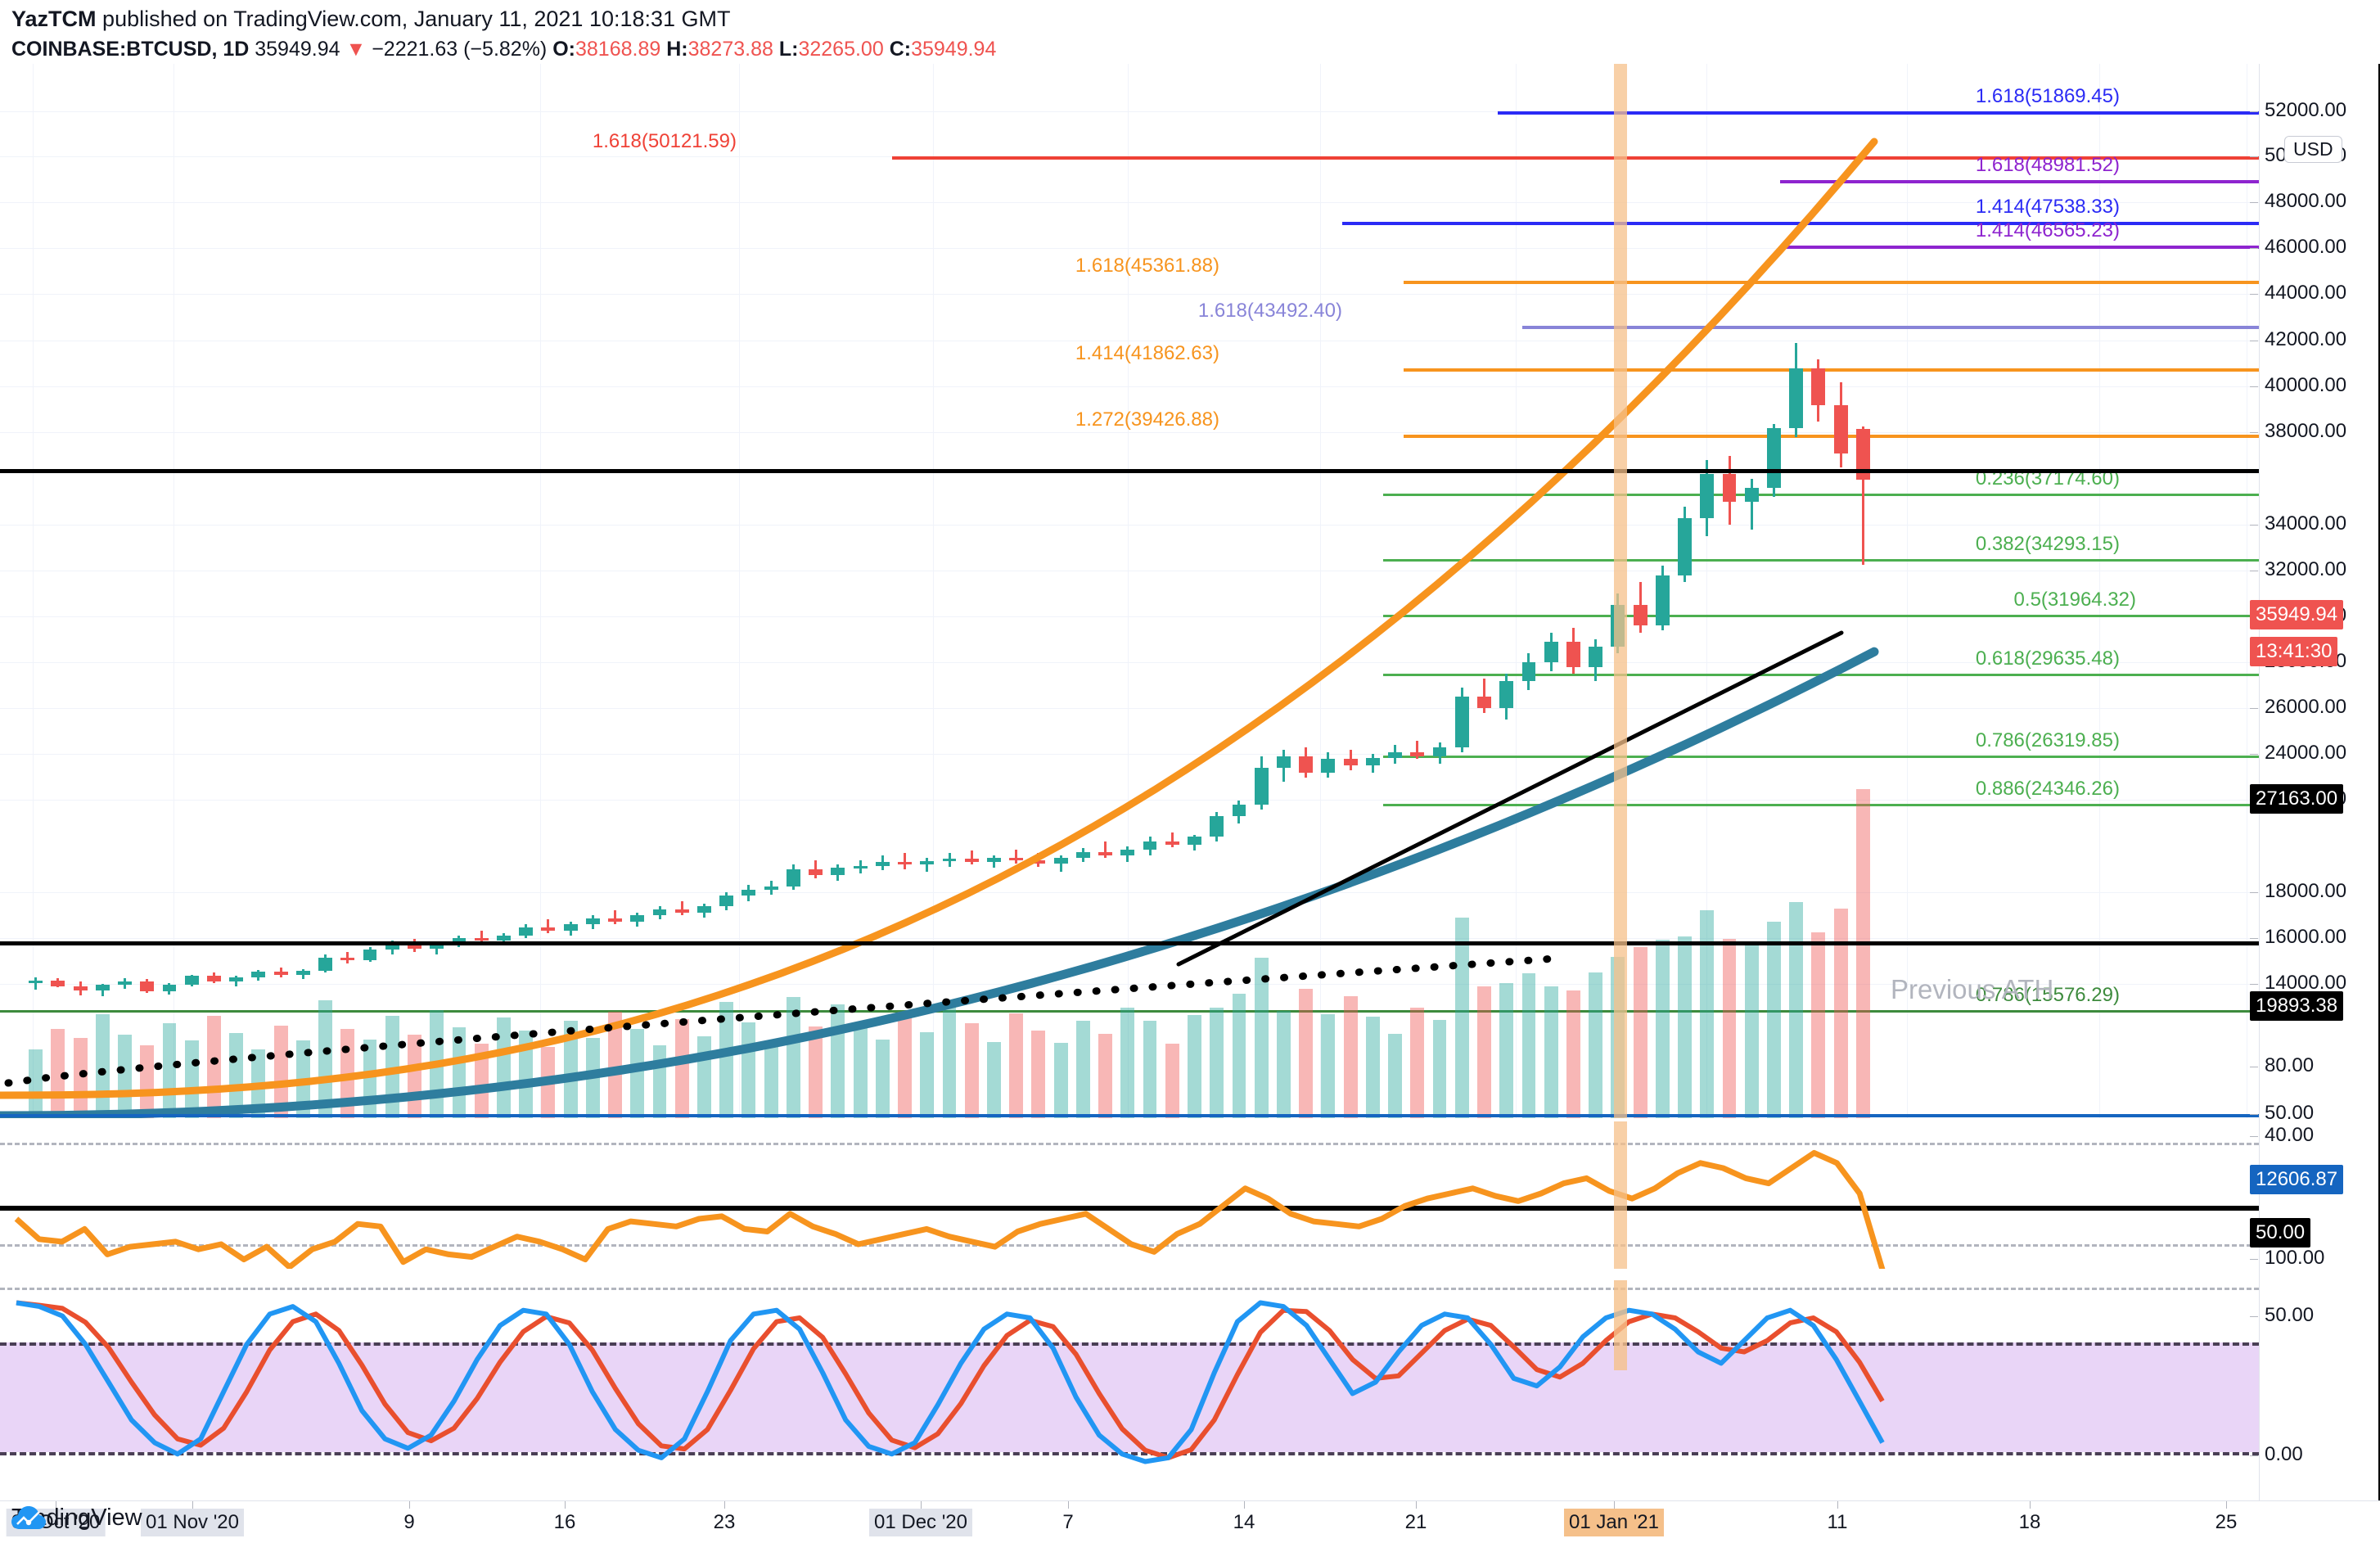 Image resolution: width=2380 pixels, height=1543 pixels. Describe the element at coordinates (1838, 1522) in the screenshot. I see `time-tick-label: 11` at that location.